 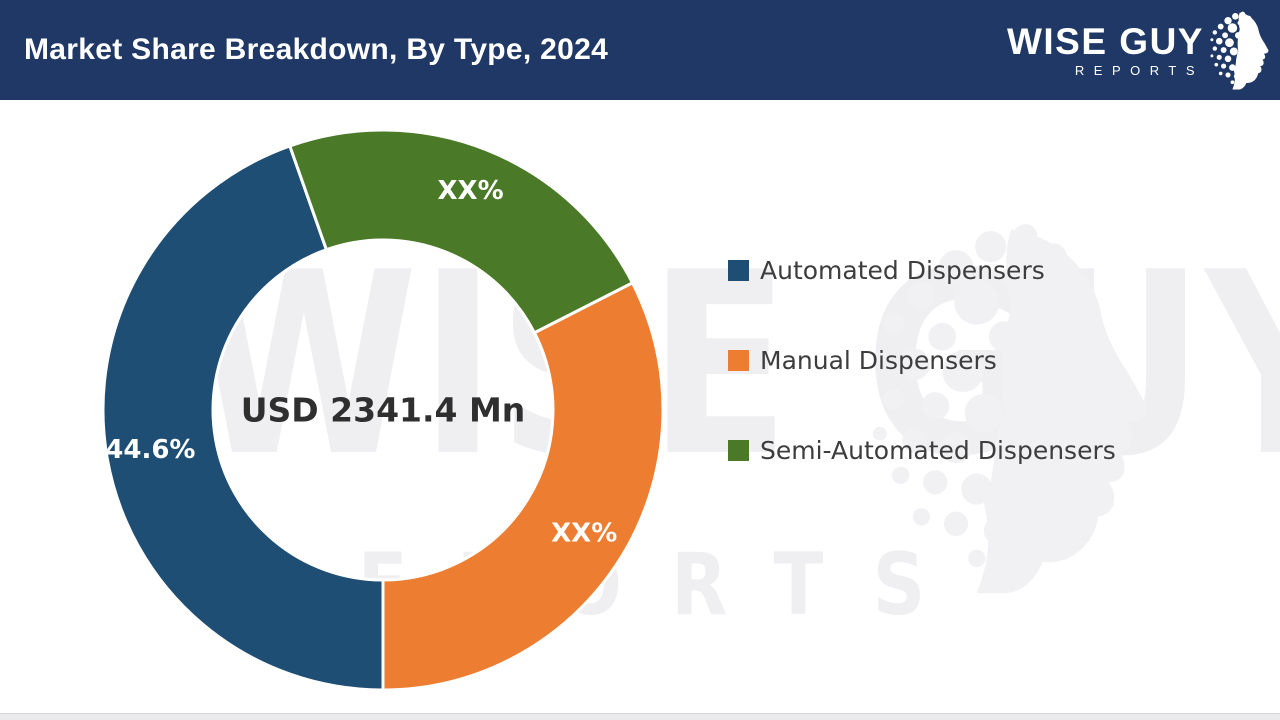 I want to click on legend-item: Semi-Automated Dispensers, so click(x=922, y=450).